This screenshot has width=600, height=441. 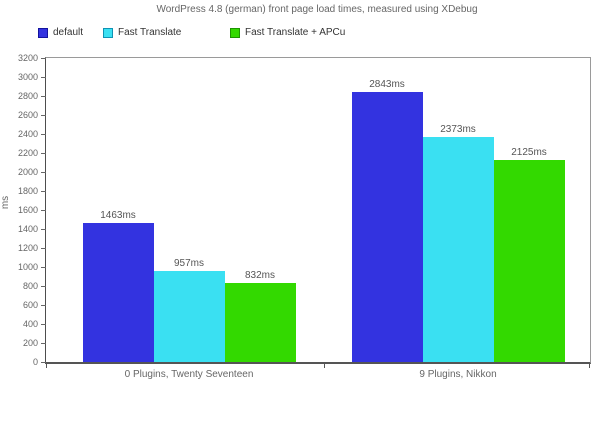 I want to click on legend-label: Fast Translate, so click(x=150, y=32).